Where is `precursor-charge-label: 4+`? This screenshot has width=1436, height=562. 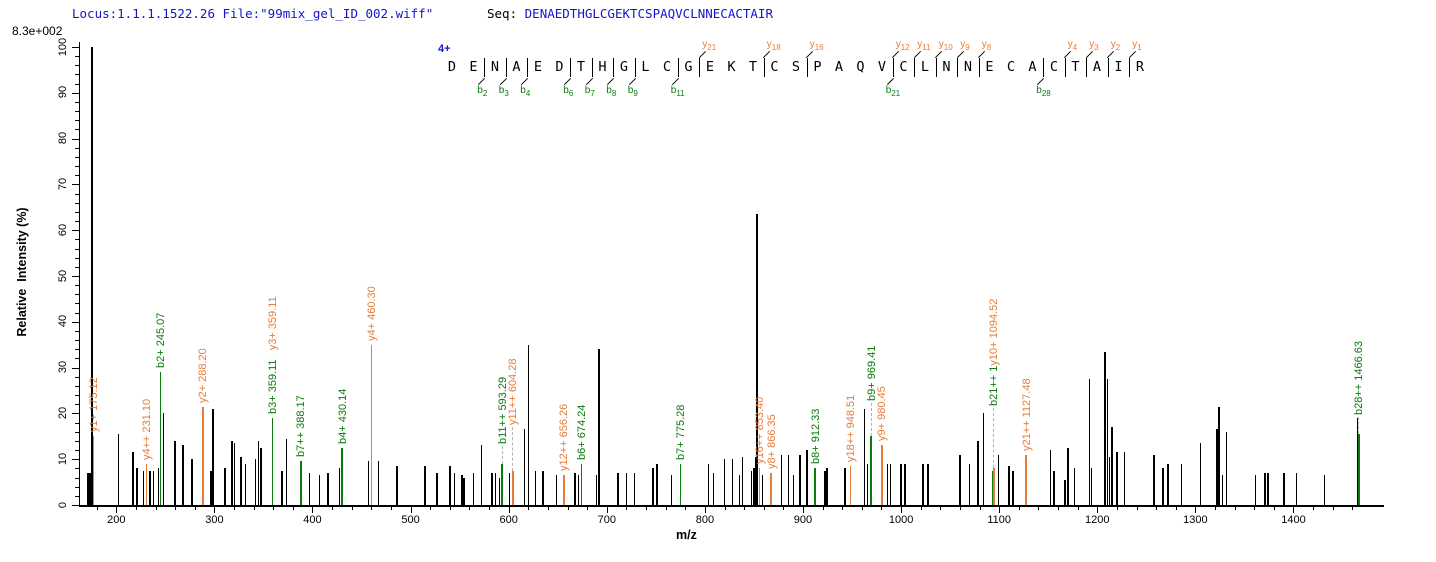
precursor-charge-label: 4+ is located at coordinates (444, 49).